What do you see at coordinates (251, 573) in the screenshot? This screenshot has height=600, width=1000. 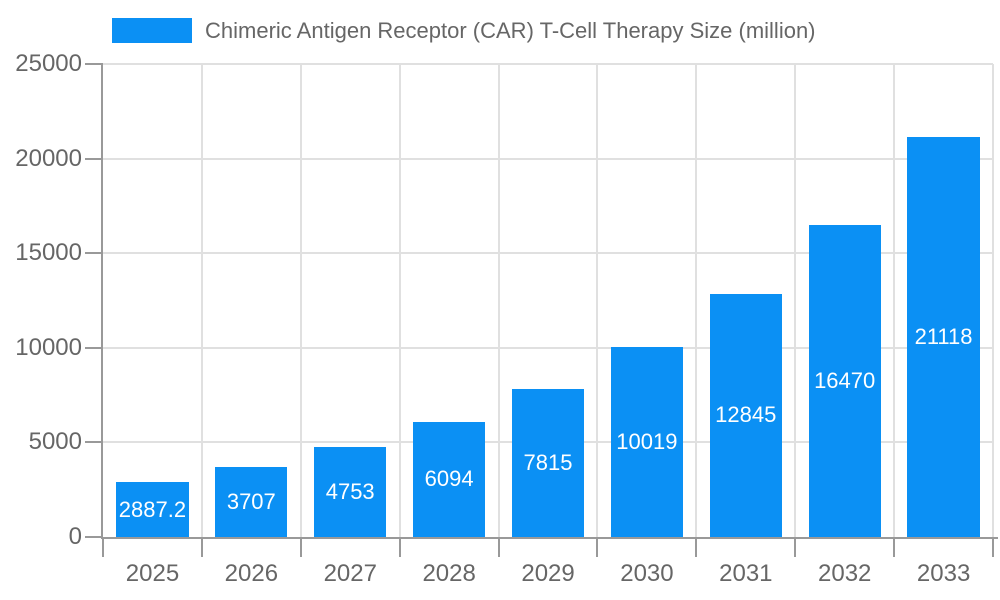 I see `x-axis-category-label: 2026` at bounding box center [251, 573].